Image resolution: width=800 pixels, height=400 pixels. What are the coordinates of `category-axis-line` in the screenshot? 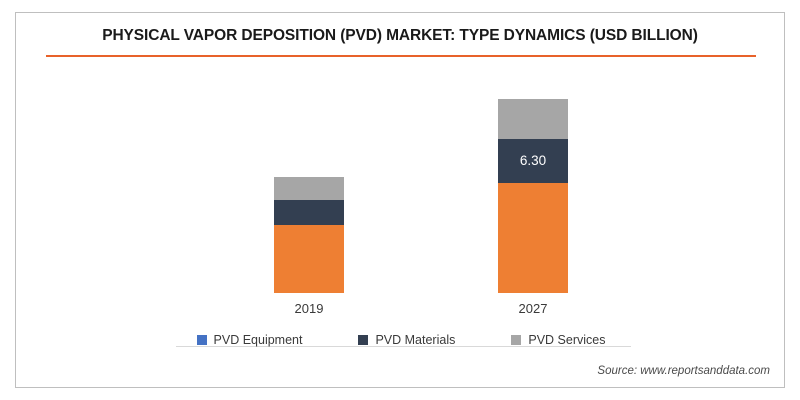 It's located at (403, 346).